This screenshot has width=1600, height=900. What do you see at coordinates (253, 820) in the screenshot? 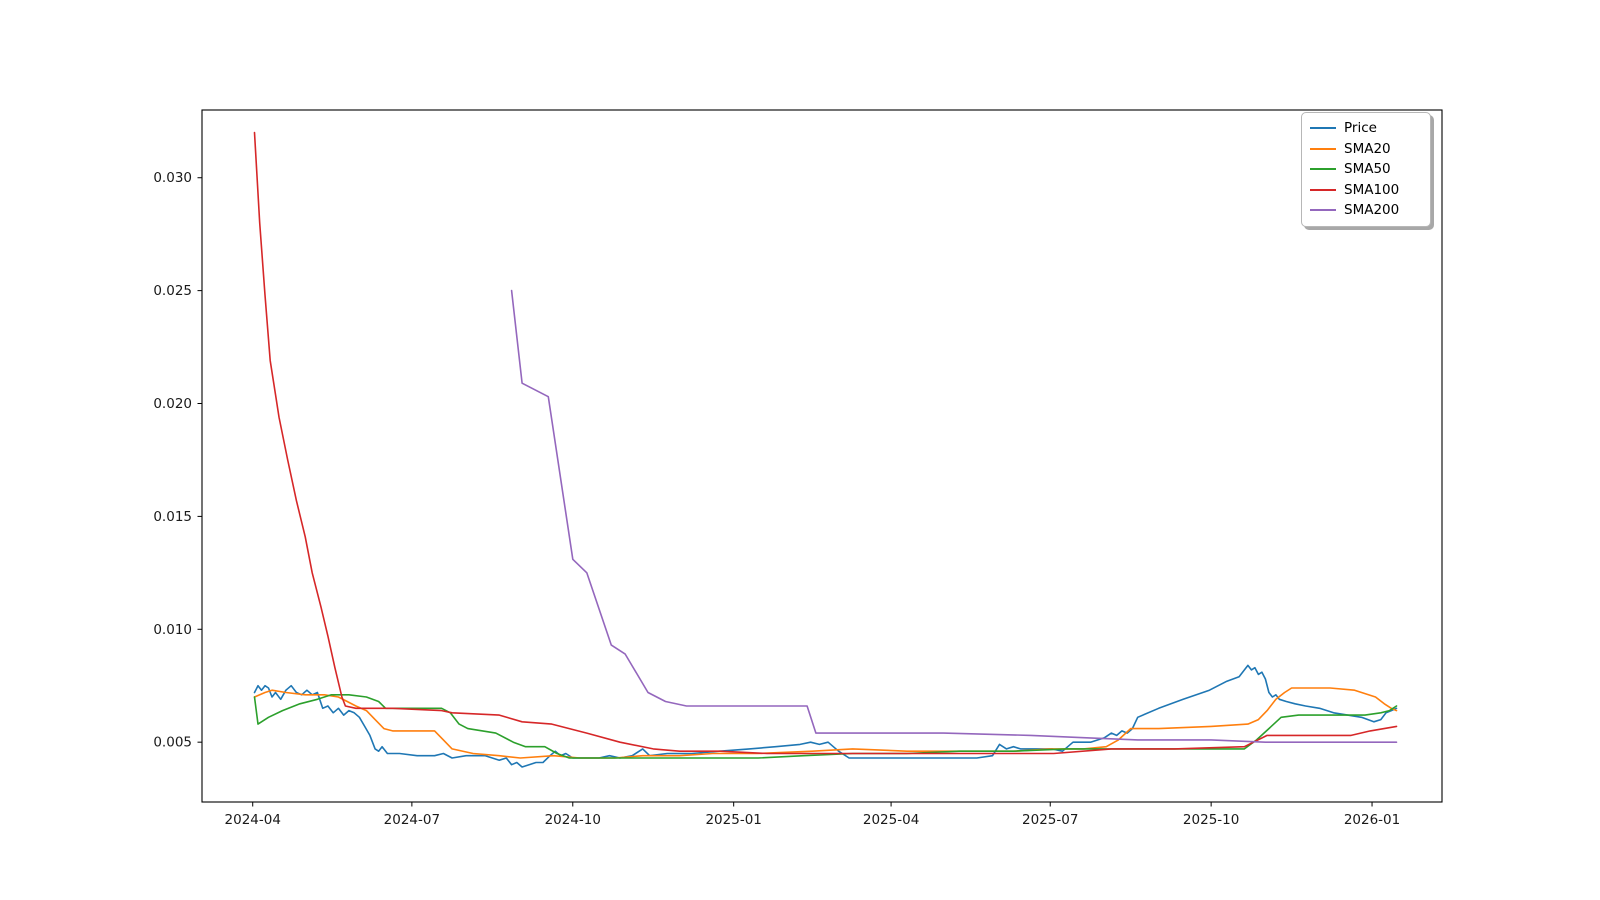
I see `x-tick-label: 2024-04` at bounding box center [253, 820].